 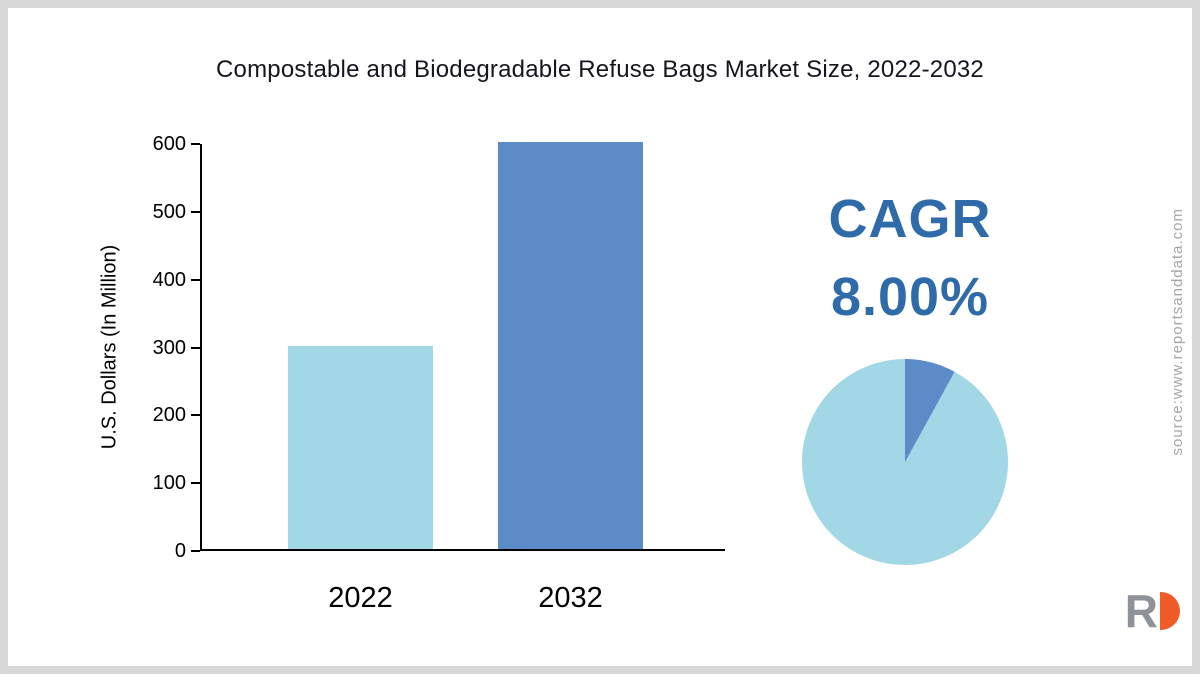 What do you see at coordinates (109, 347) in the screenshot?
I see `y-axis-label: U.S. Dollars (In Million)` at bounding box center [109, 347].